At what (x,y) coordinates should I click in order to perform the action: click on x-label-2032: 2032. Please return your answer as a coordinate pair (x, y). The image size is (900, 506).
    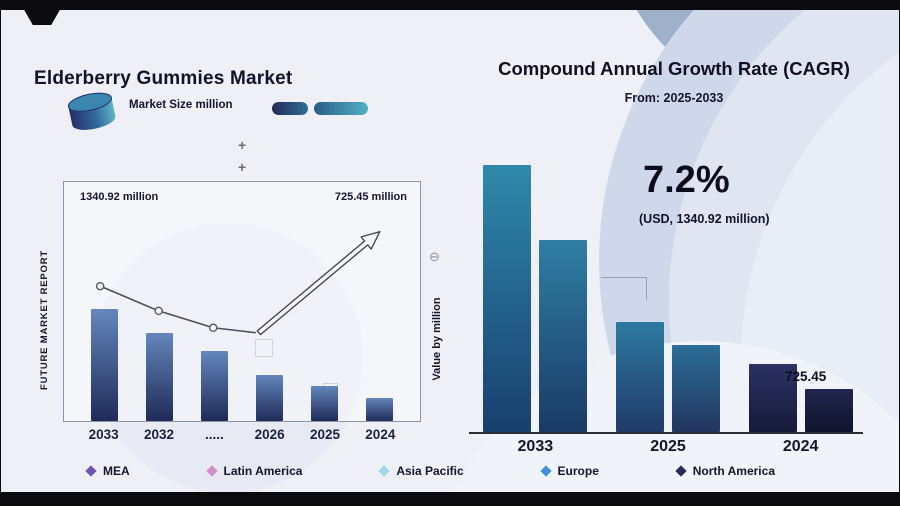
    Looking at the image, I should click on (159, 434).